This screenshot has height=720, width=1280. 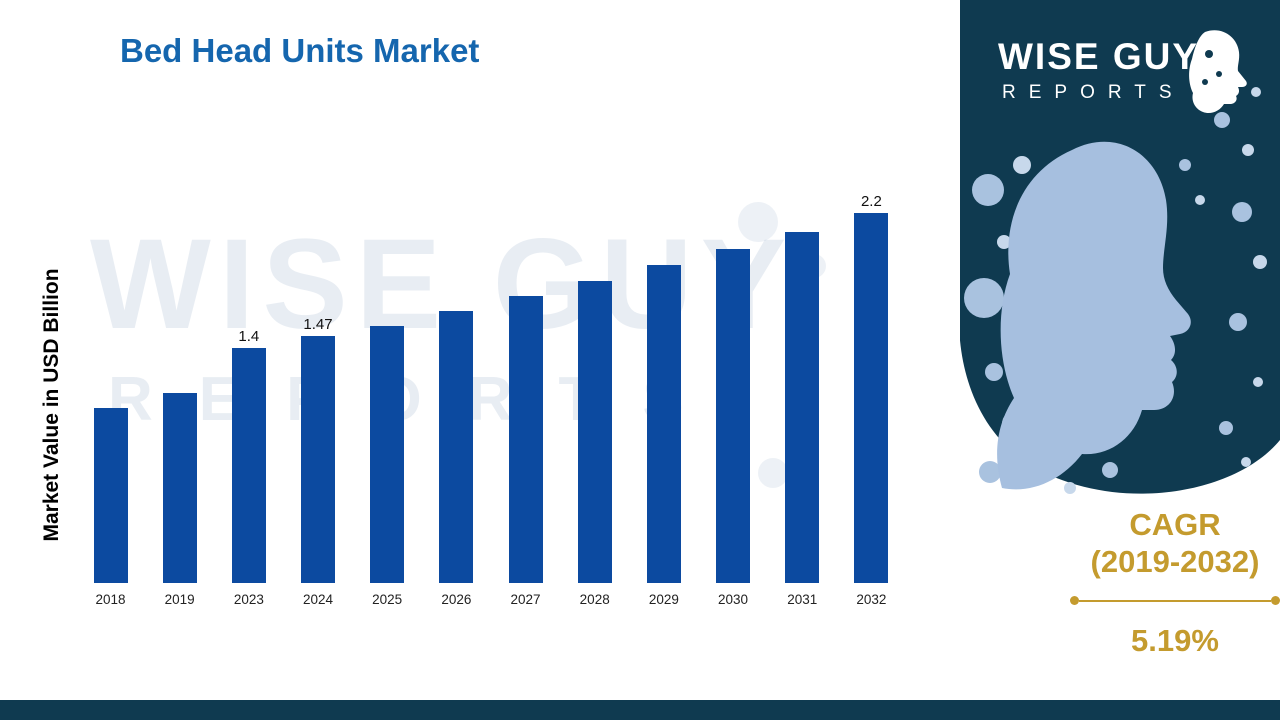 I want to click on x-tick-2032: 2032, so click(x=871, y=599).